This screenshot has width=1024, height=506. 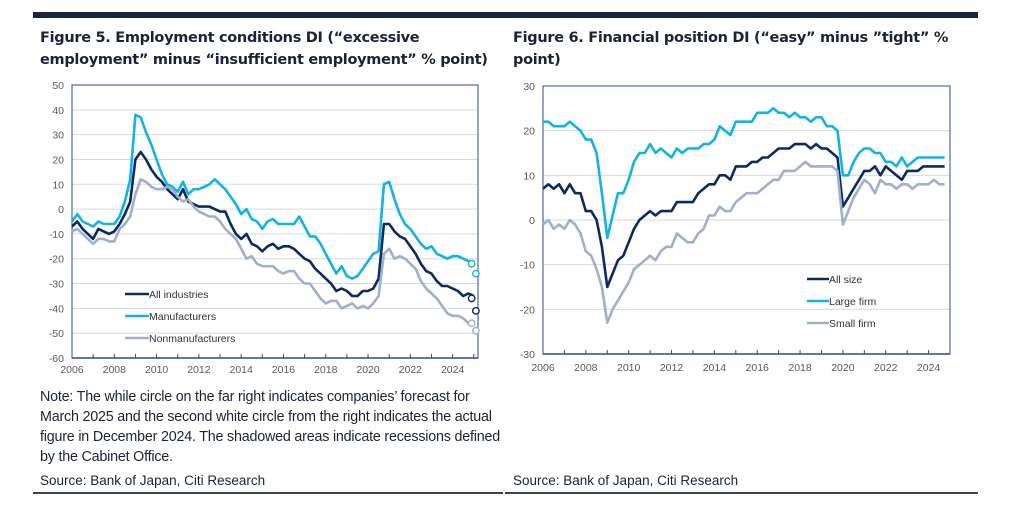 What do you see at coordinates (505, 15) in the screenshot?
I see `top-rule` at bounding box center [505, 15].